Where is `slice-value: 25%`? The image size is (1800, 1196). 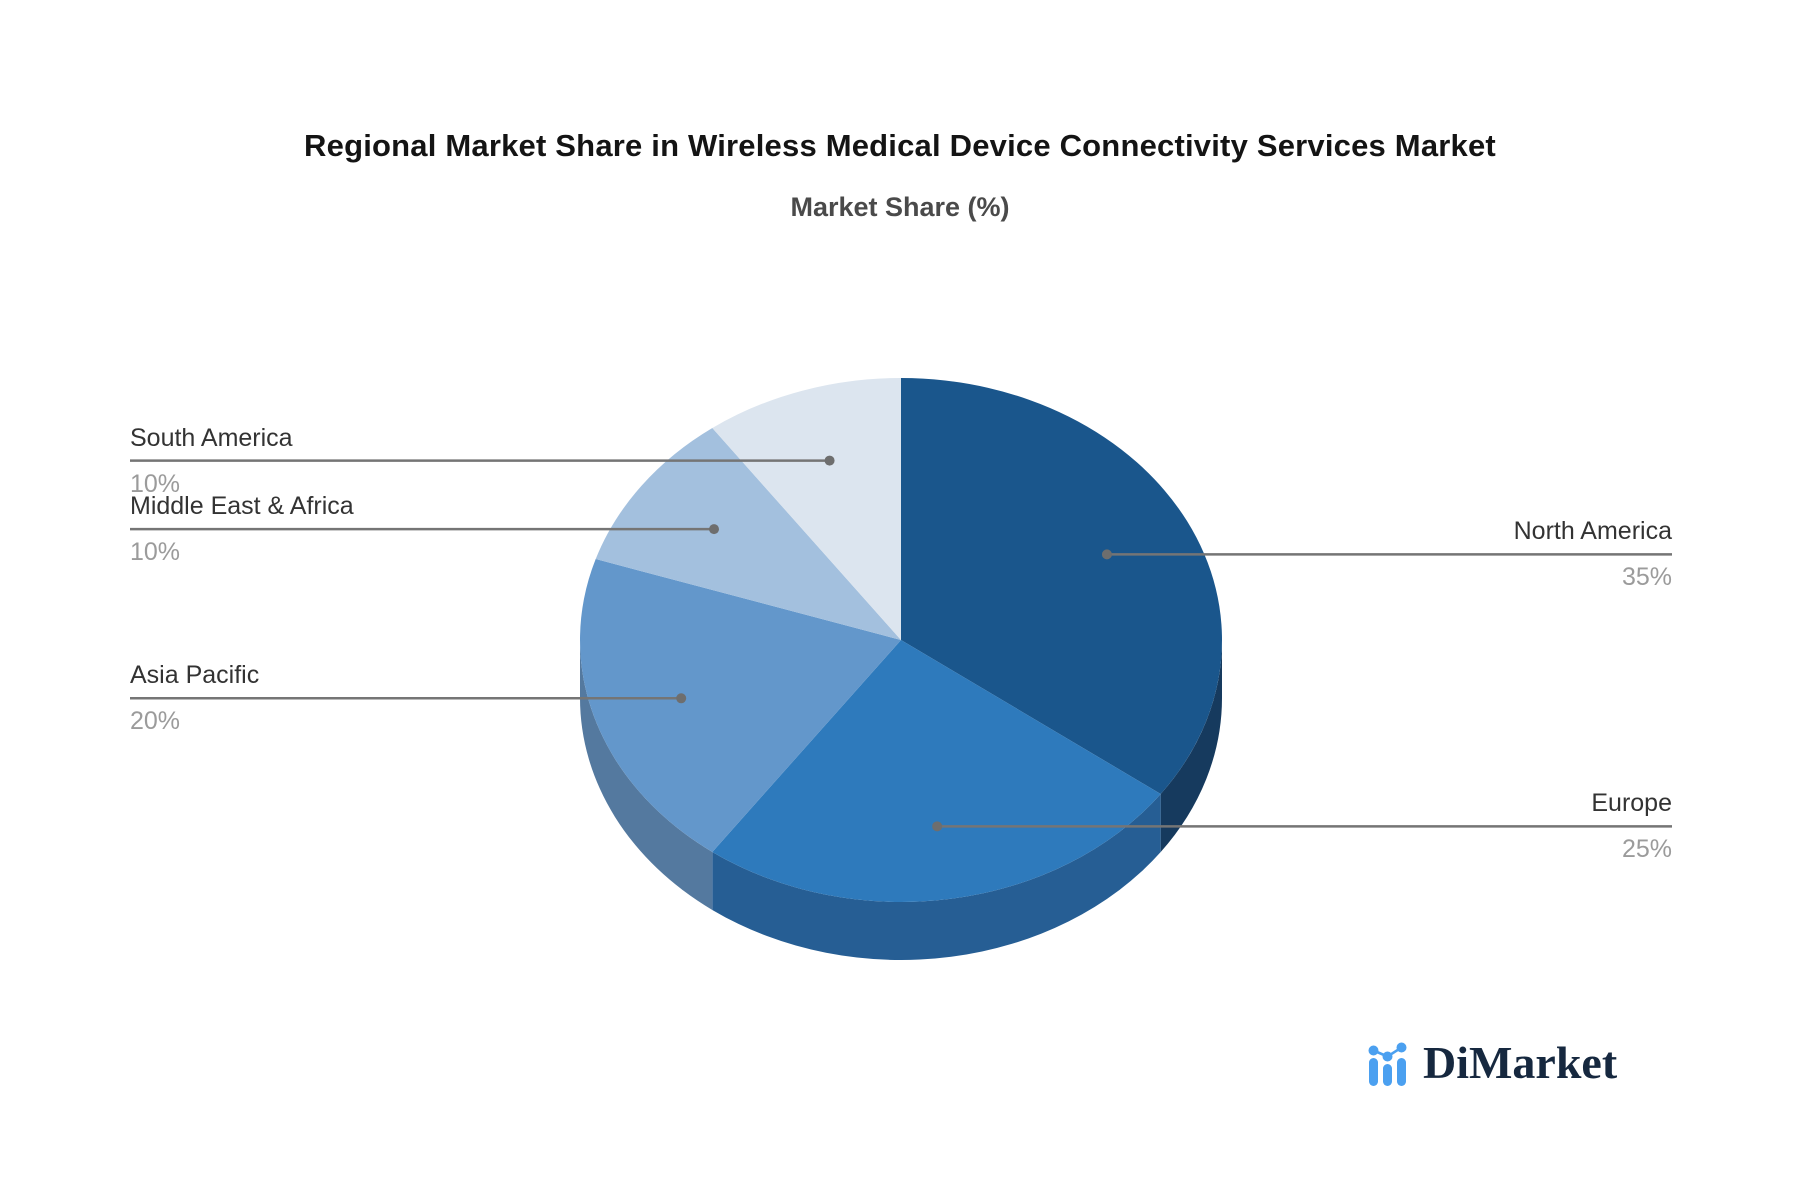 slice-value: 25% is located at coordinates (1646, 849).